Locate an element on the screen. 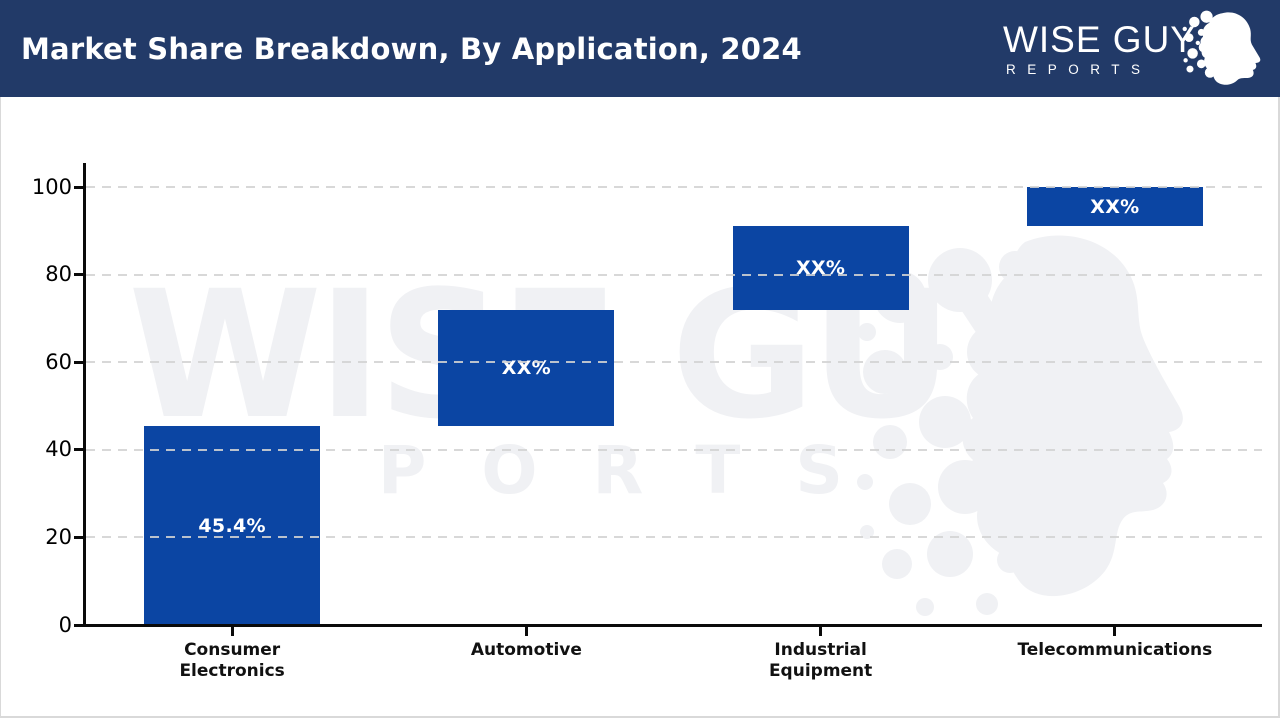 The height and width of the screenshot is (720, 1280). y-tick-label: 0 is located at coordinates (65, 624).